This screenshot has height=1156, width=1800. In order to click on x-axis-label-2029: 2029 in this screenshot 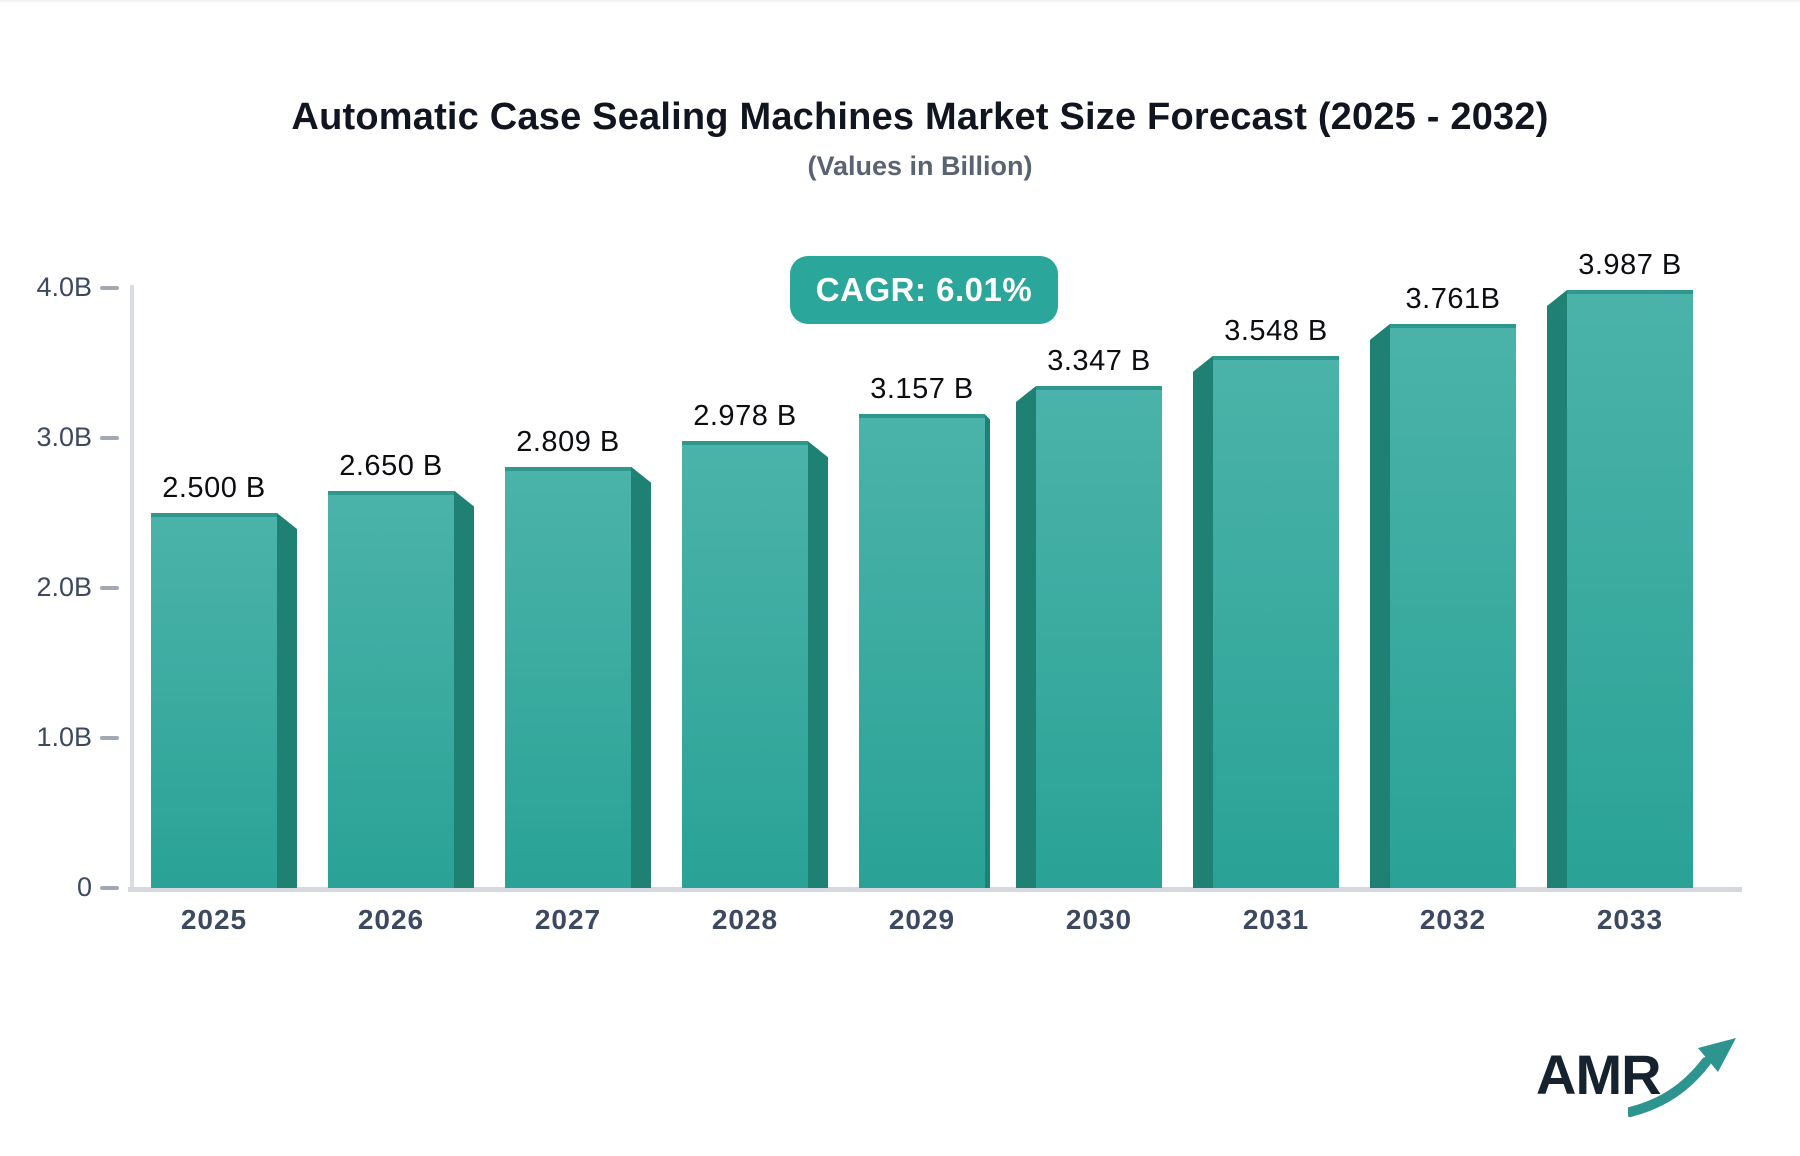, I will do `click(922, 919)`.